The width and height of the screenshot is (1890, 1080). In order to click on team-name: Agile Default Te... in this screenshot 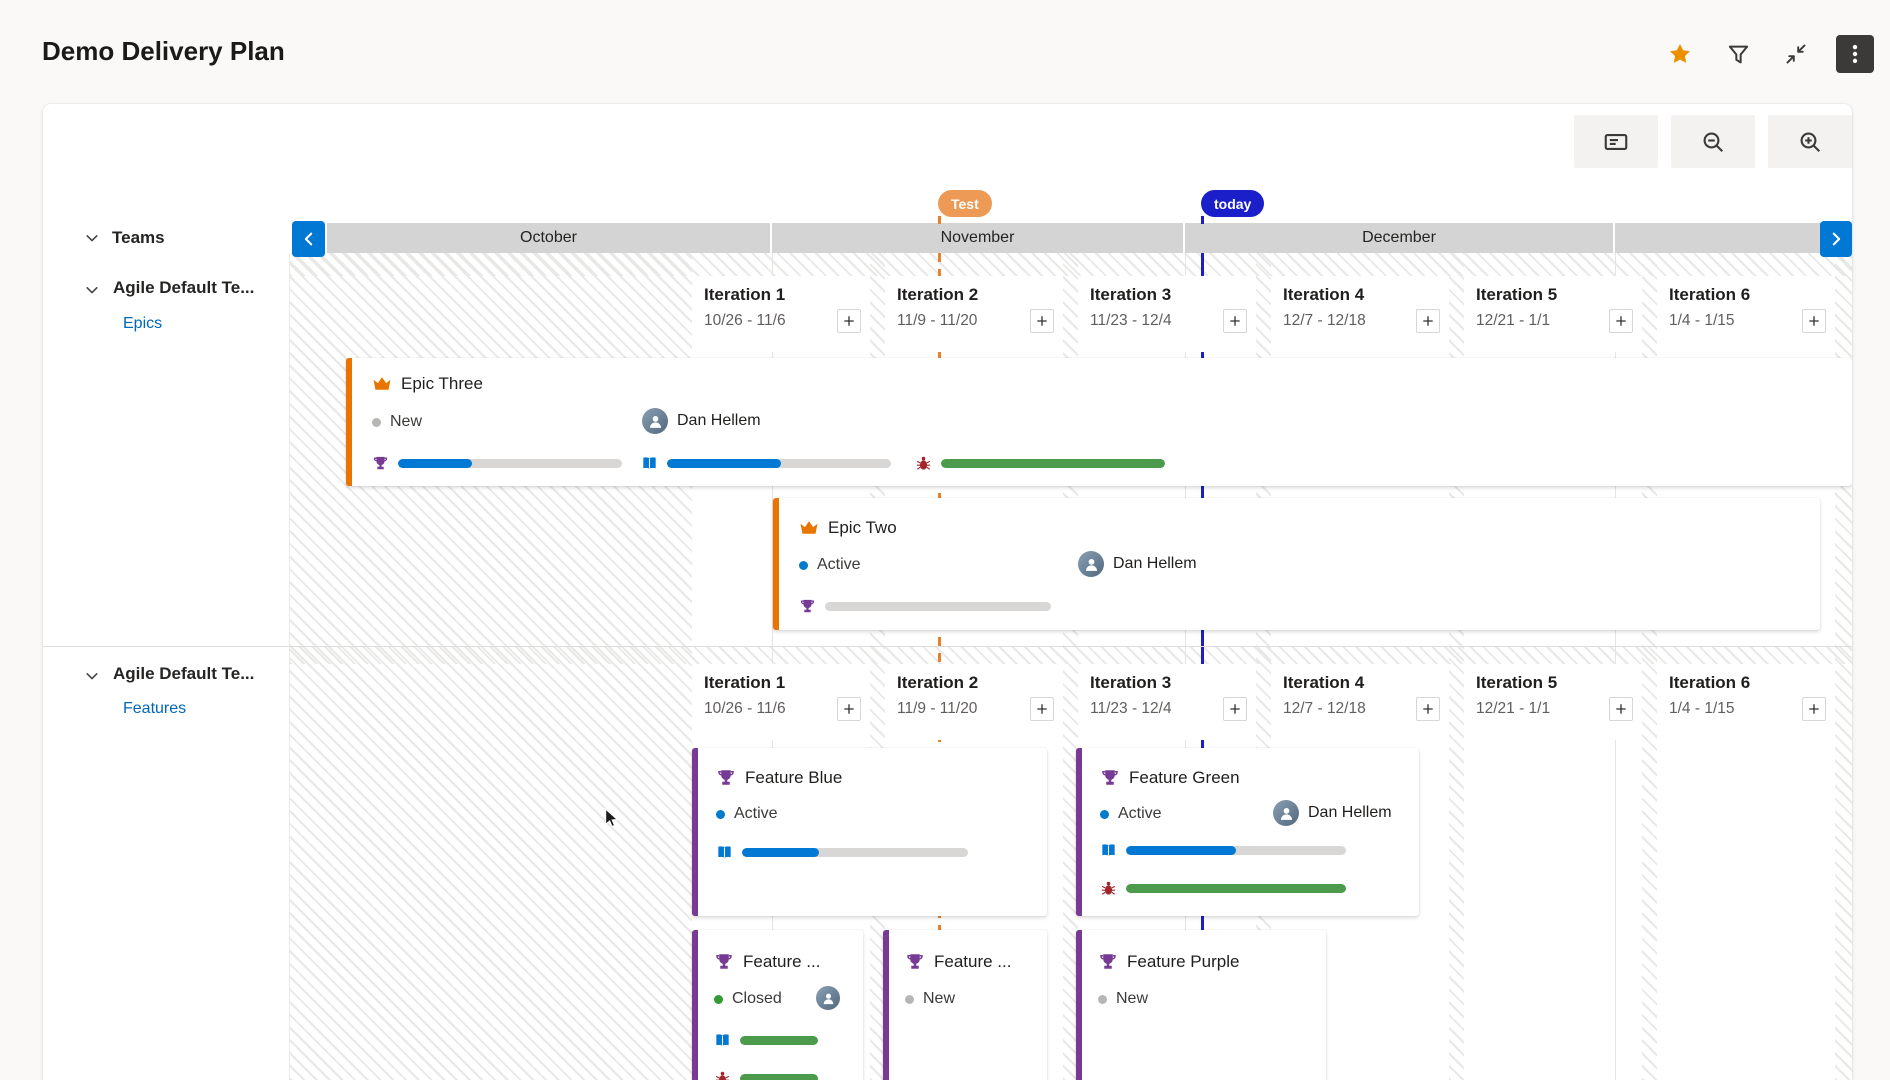, I will do `click(184, 673)`.